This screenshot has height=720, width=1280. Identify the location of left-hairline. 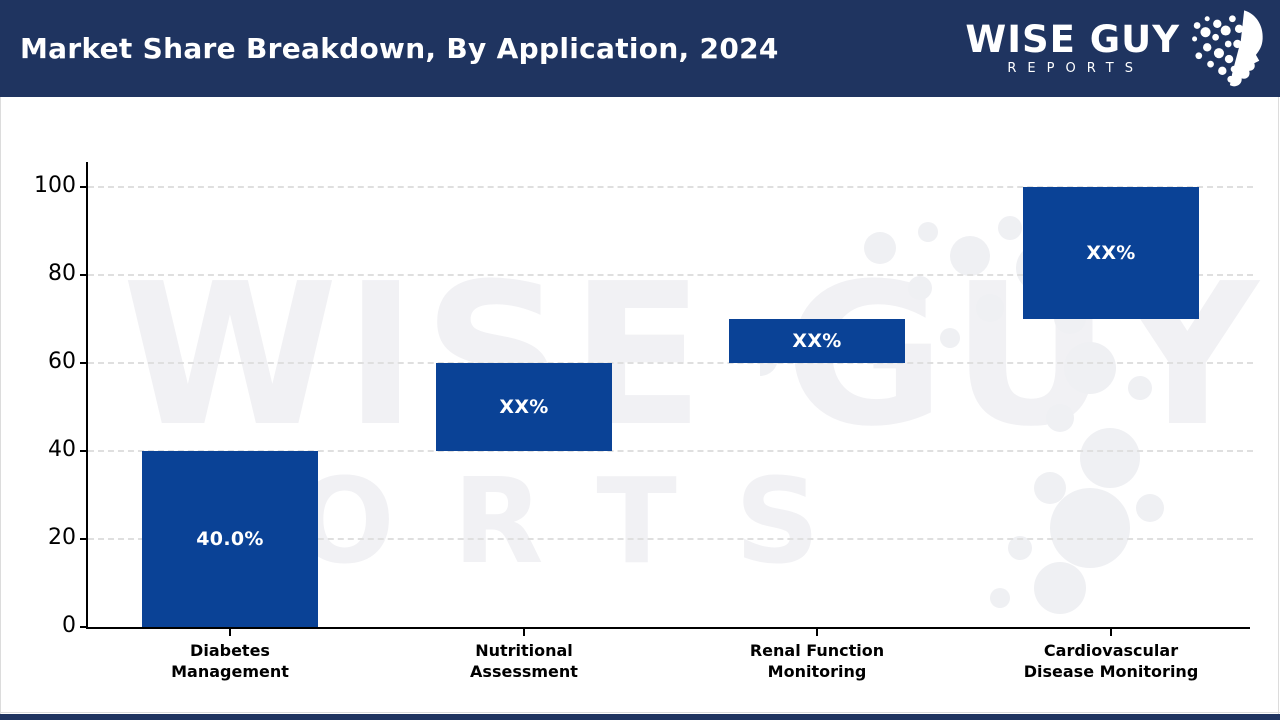
(0, 405).